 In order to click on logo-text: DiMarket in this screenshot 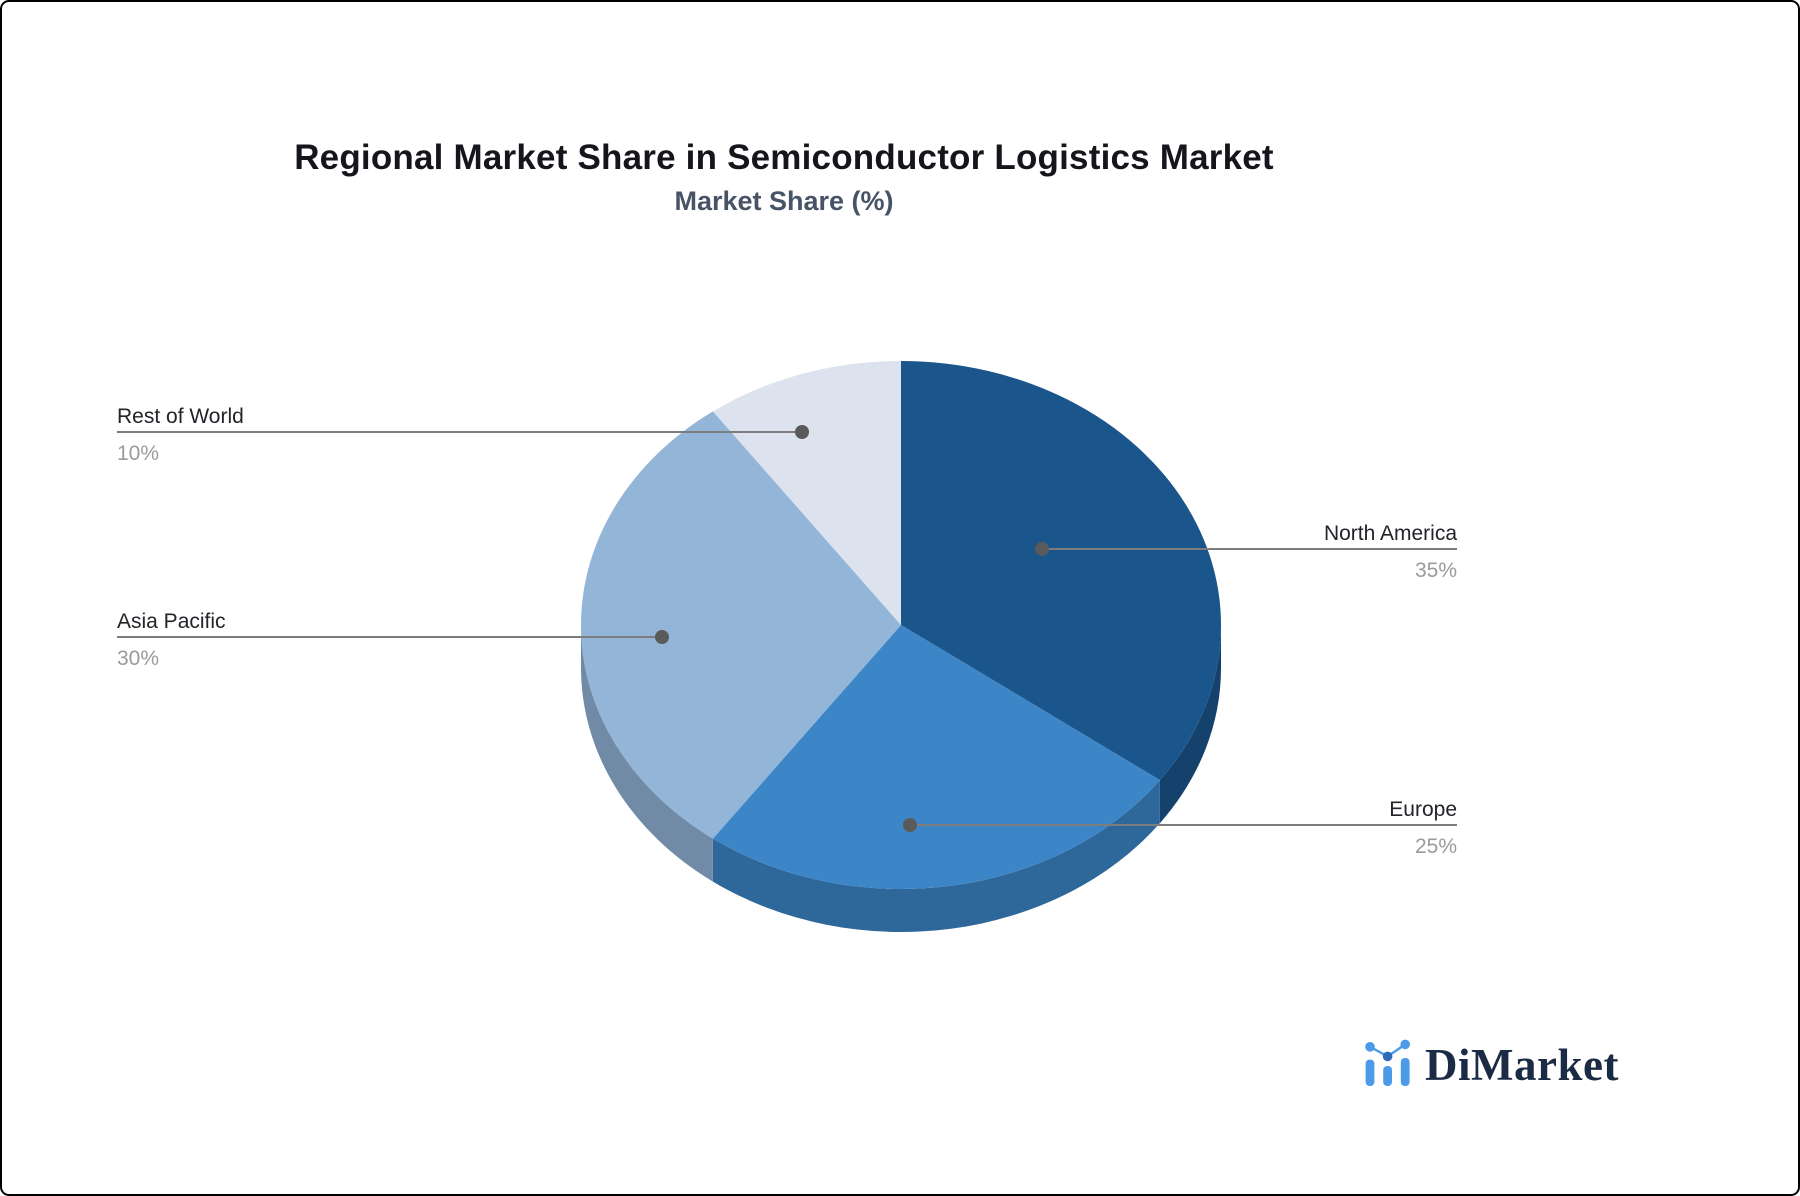, I will do `click(1522, 1065)`.